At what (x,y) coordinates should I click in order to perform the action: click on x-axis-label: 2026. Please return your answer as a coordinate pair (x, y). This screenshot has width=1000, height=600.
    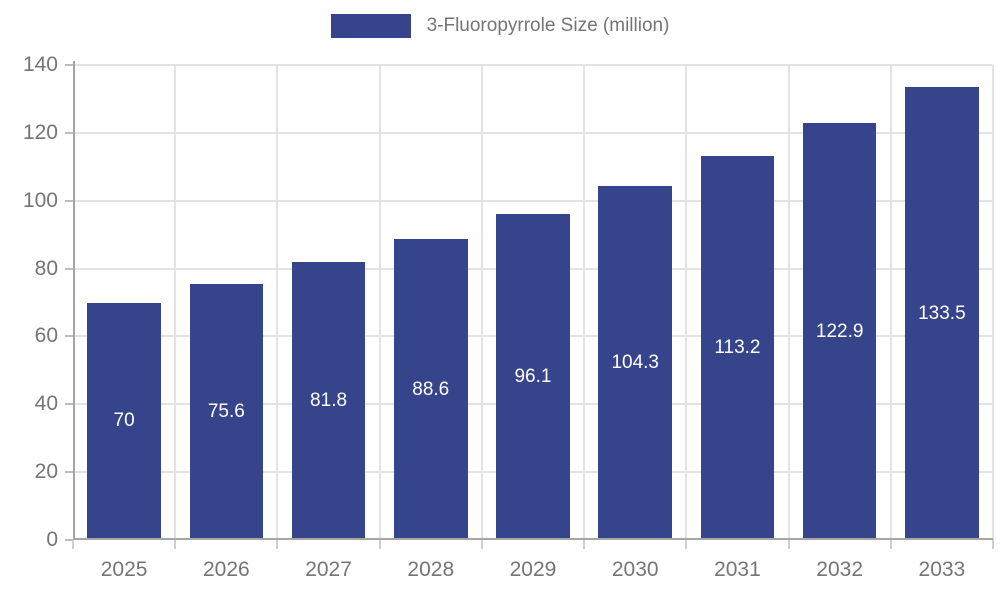
    Looking at the image, I should click on (226, 569).